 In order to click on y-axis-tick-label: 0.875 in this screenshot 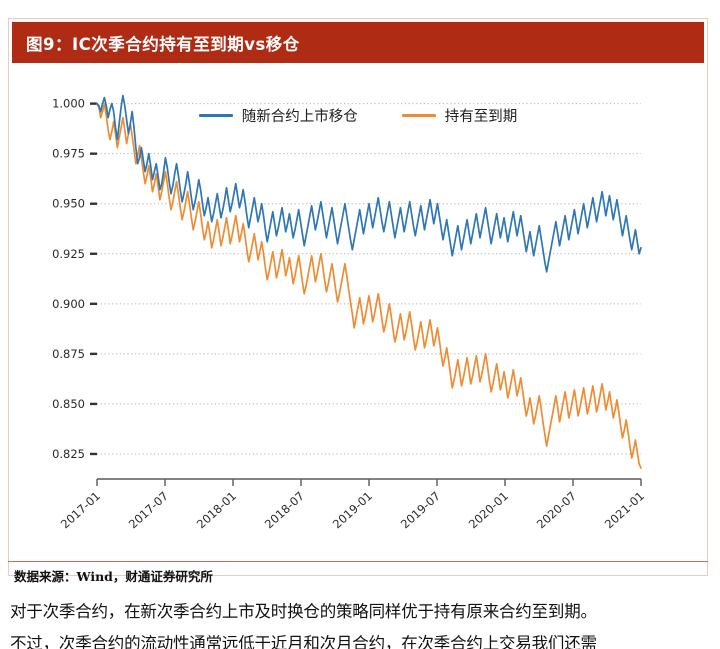, I will do `click(68, 354)`.